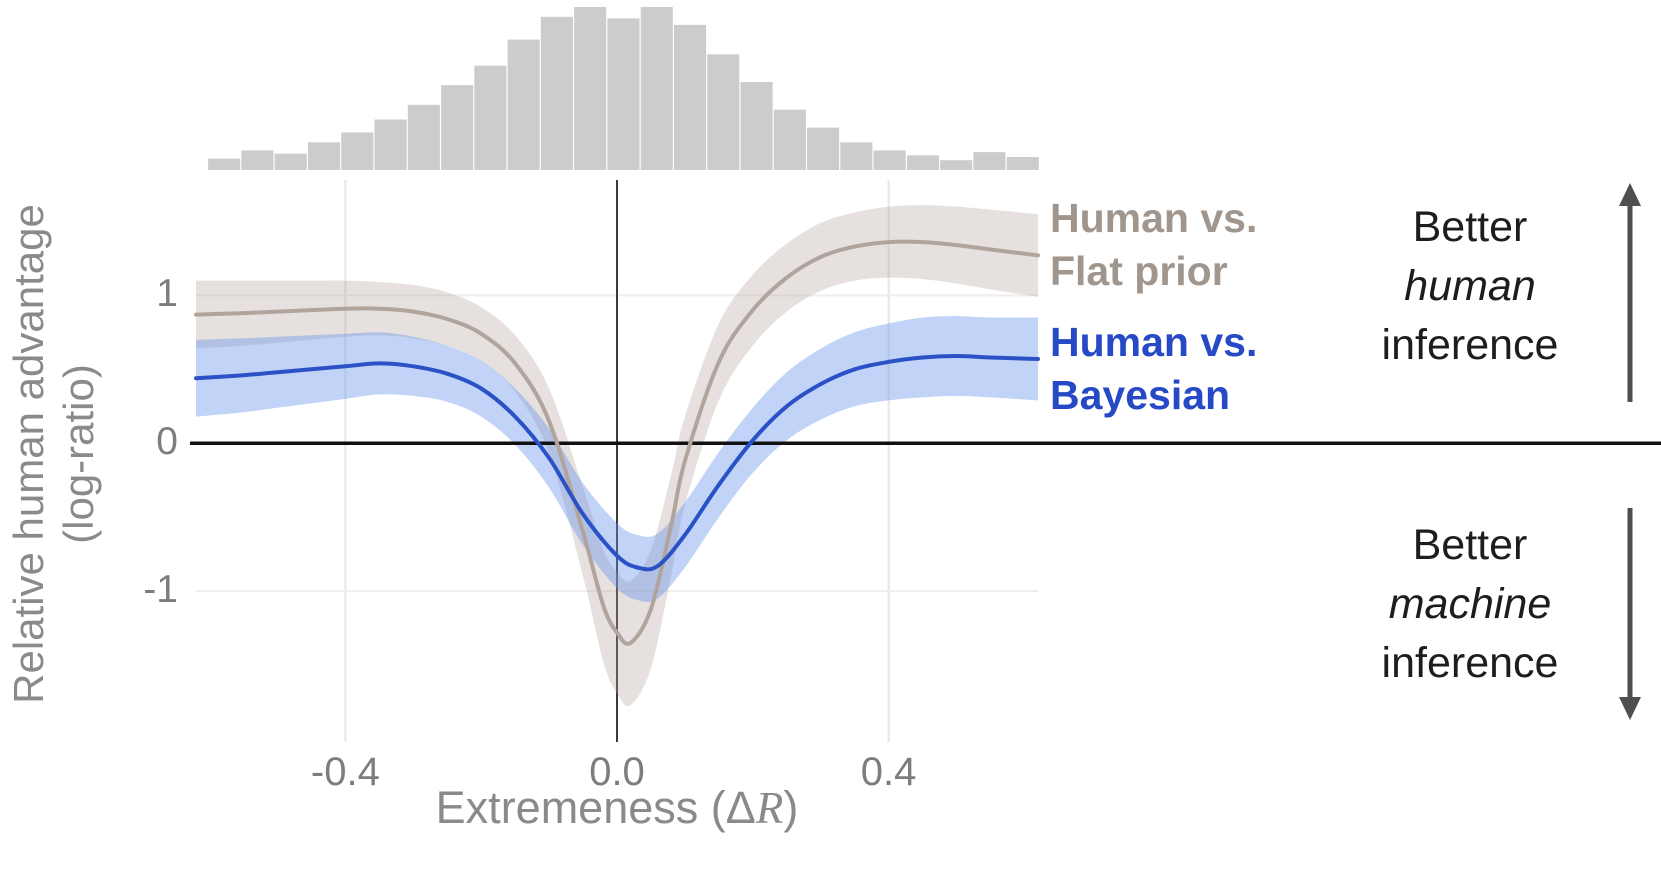 The image size is (1661, 889). I want to click on annotation-better-human-line2: human, so click(1470, 286).